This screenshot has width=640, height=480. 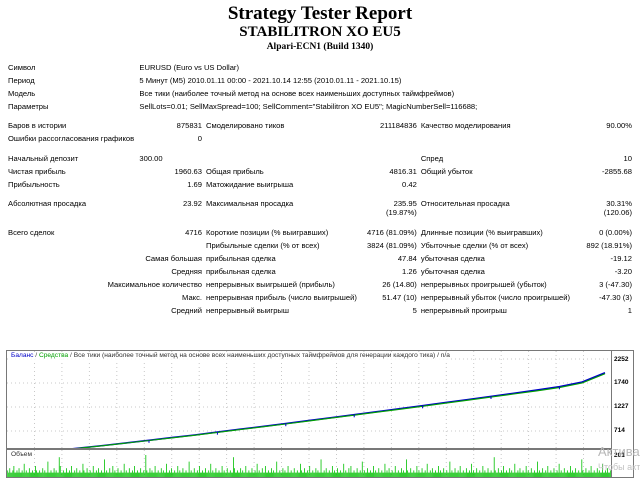 What do you see at coordinates (263, 245) in the screenshot?
I see `profit-trades-label: Прибыльные сделки (% от всех)` at bounding box center [263, 245].